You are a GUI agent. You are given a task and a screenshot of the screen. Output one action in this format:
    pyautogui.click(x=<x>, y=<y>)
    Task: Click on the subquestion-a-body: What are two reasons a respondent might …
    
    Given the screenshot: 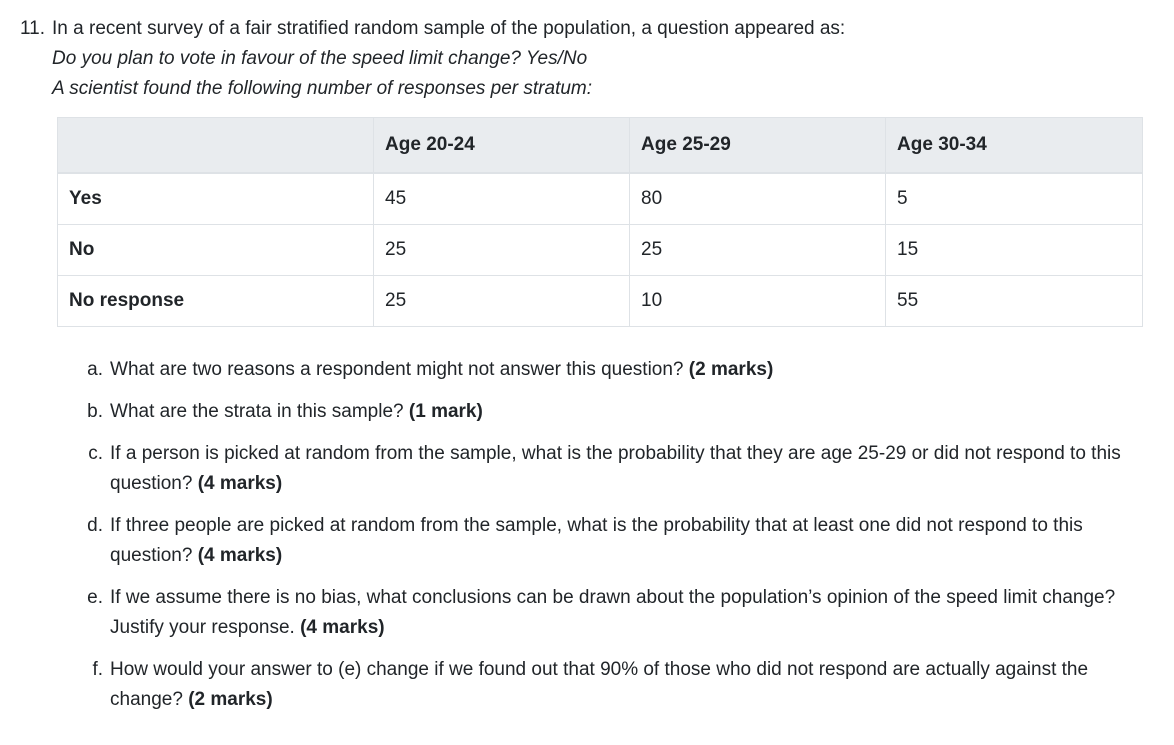 What is the action you would take?
    pyautogui.click(x=397, y=369)
    